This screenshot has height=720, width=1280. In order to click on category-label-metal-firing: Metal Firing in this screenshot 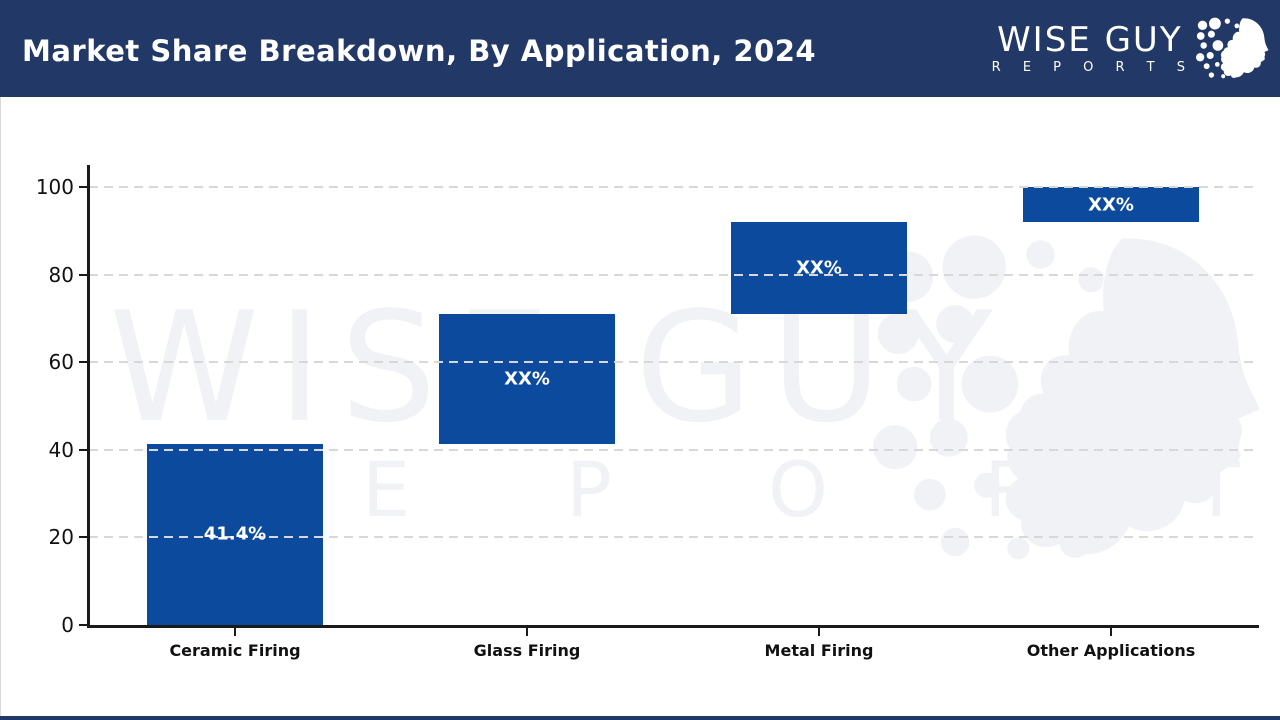, I will do `click(819, 650)`.